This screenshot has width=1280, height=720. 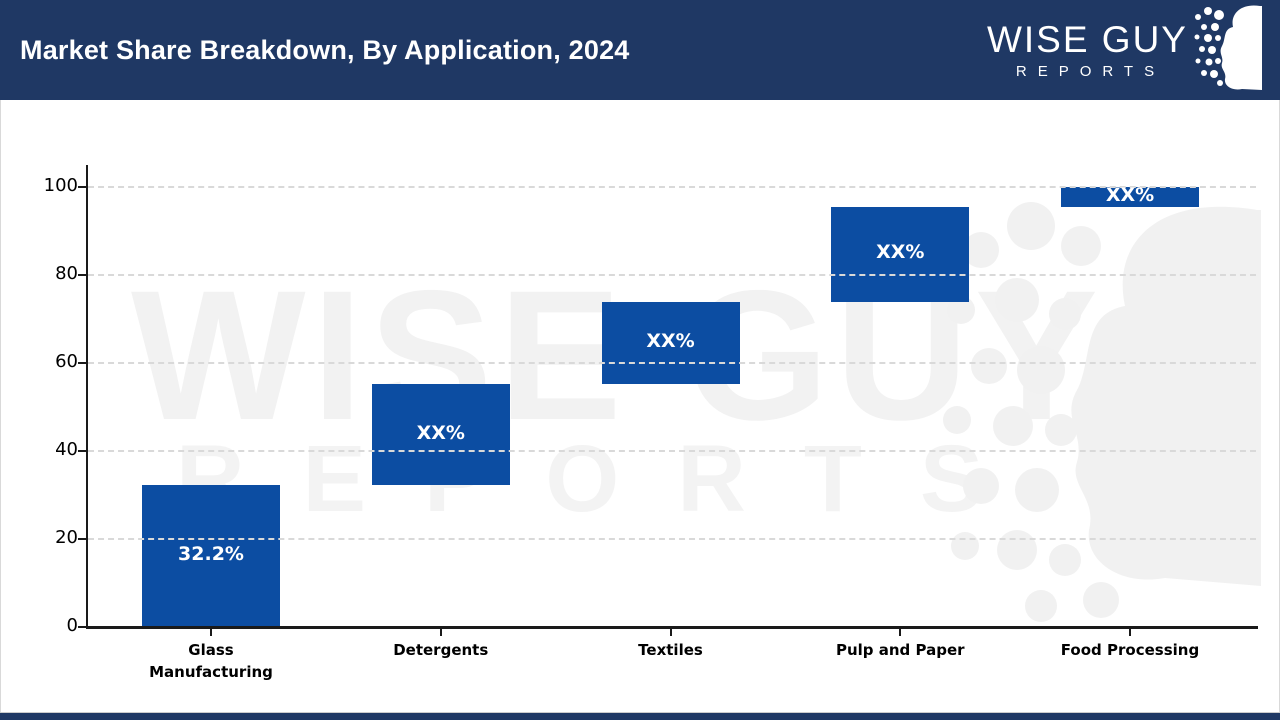 I want to click on x-category-label-glass-manufacturing: Glass Manufacturing, so click(x=211, y=661).